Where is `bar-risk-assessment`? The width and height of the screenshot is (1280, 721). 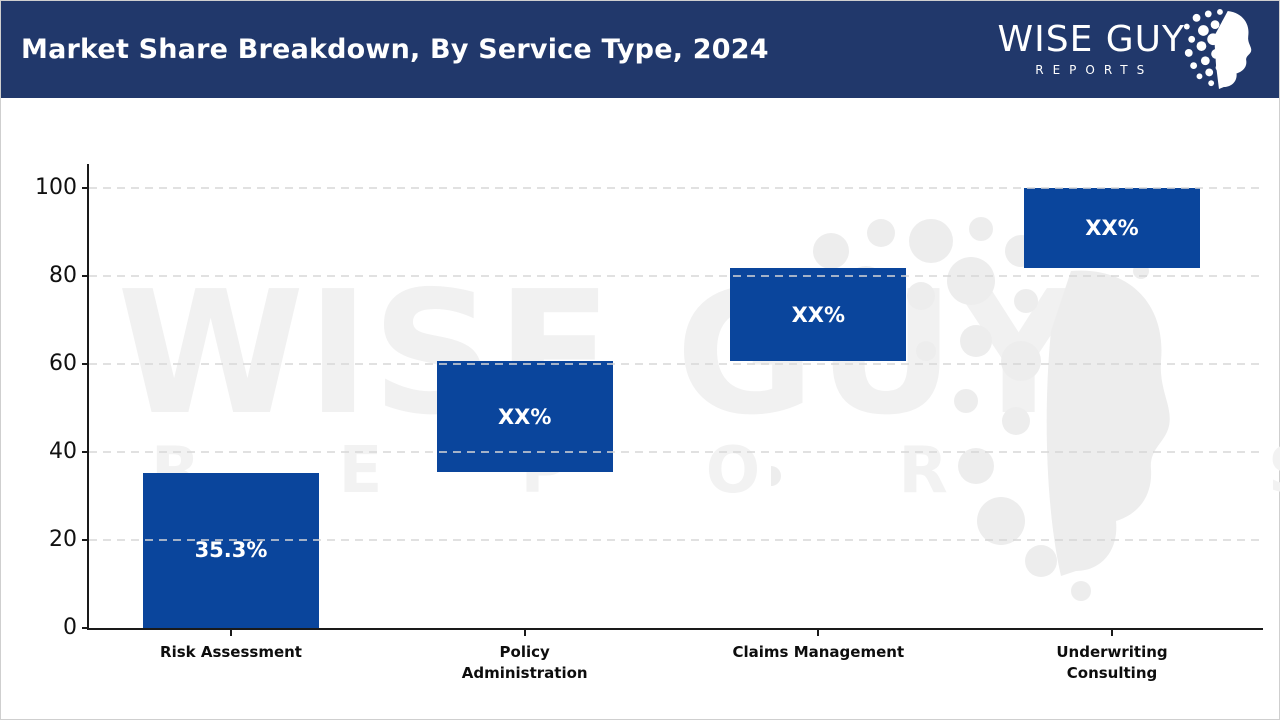 bar-risk-assessment is located at coordinates (231, 550).